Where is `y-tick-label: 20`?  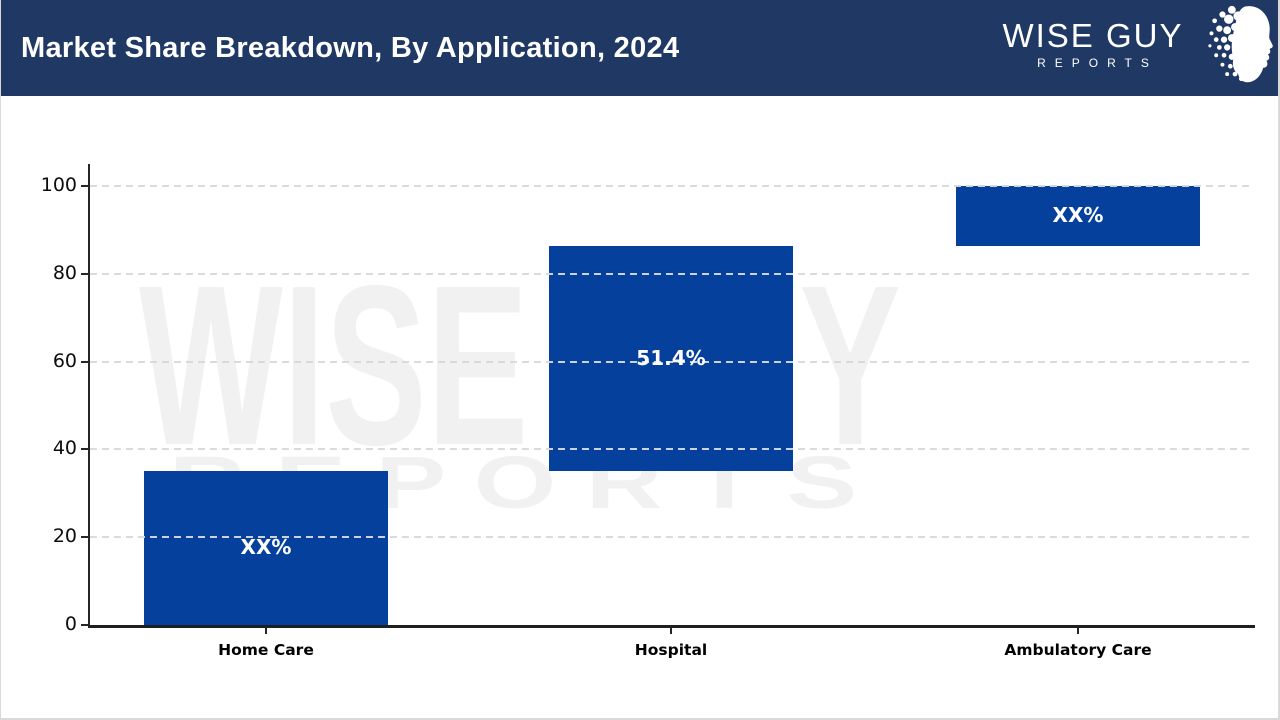 y-tick-label: 20 is located at coordinates (64, 536).